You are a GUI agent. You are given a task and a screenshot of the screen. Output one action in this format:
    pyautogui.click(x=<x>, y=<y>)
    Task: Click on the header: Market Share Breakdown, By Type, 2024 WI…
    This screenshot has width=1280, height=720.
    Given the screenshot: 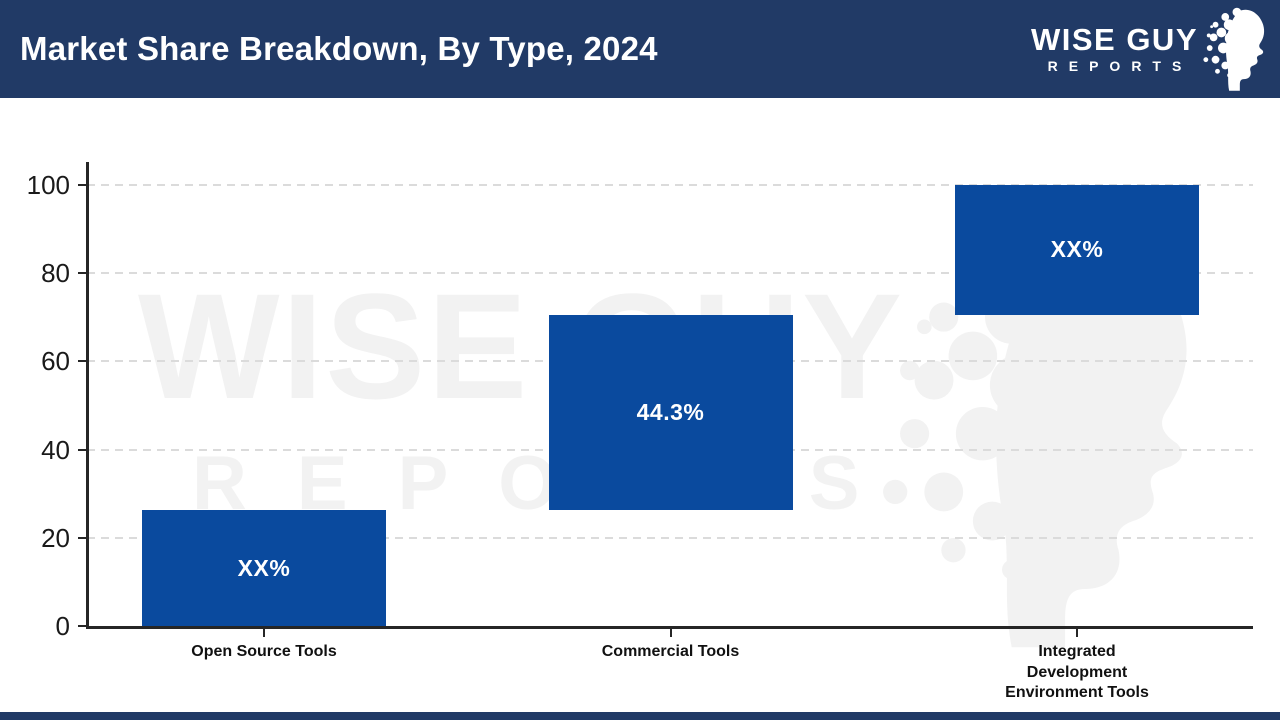 What is the action you would take?
    pyautogui.click(x=640, y=49)
    